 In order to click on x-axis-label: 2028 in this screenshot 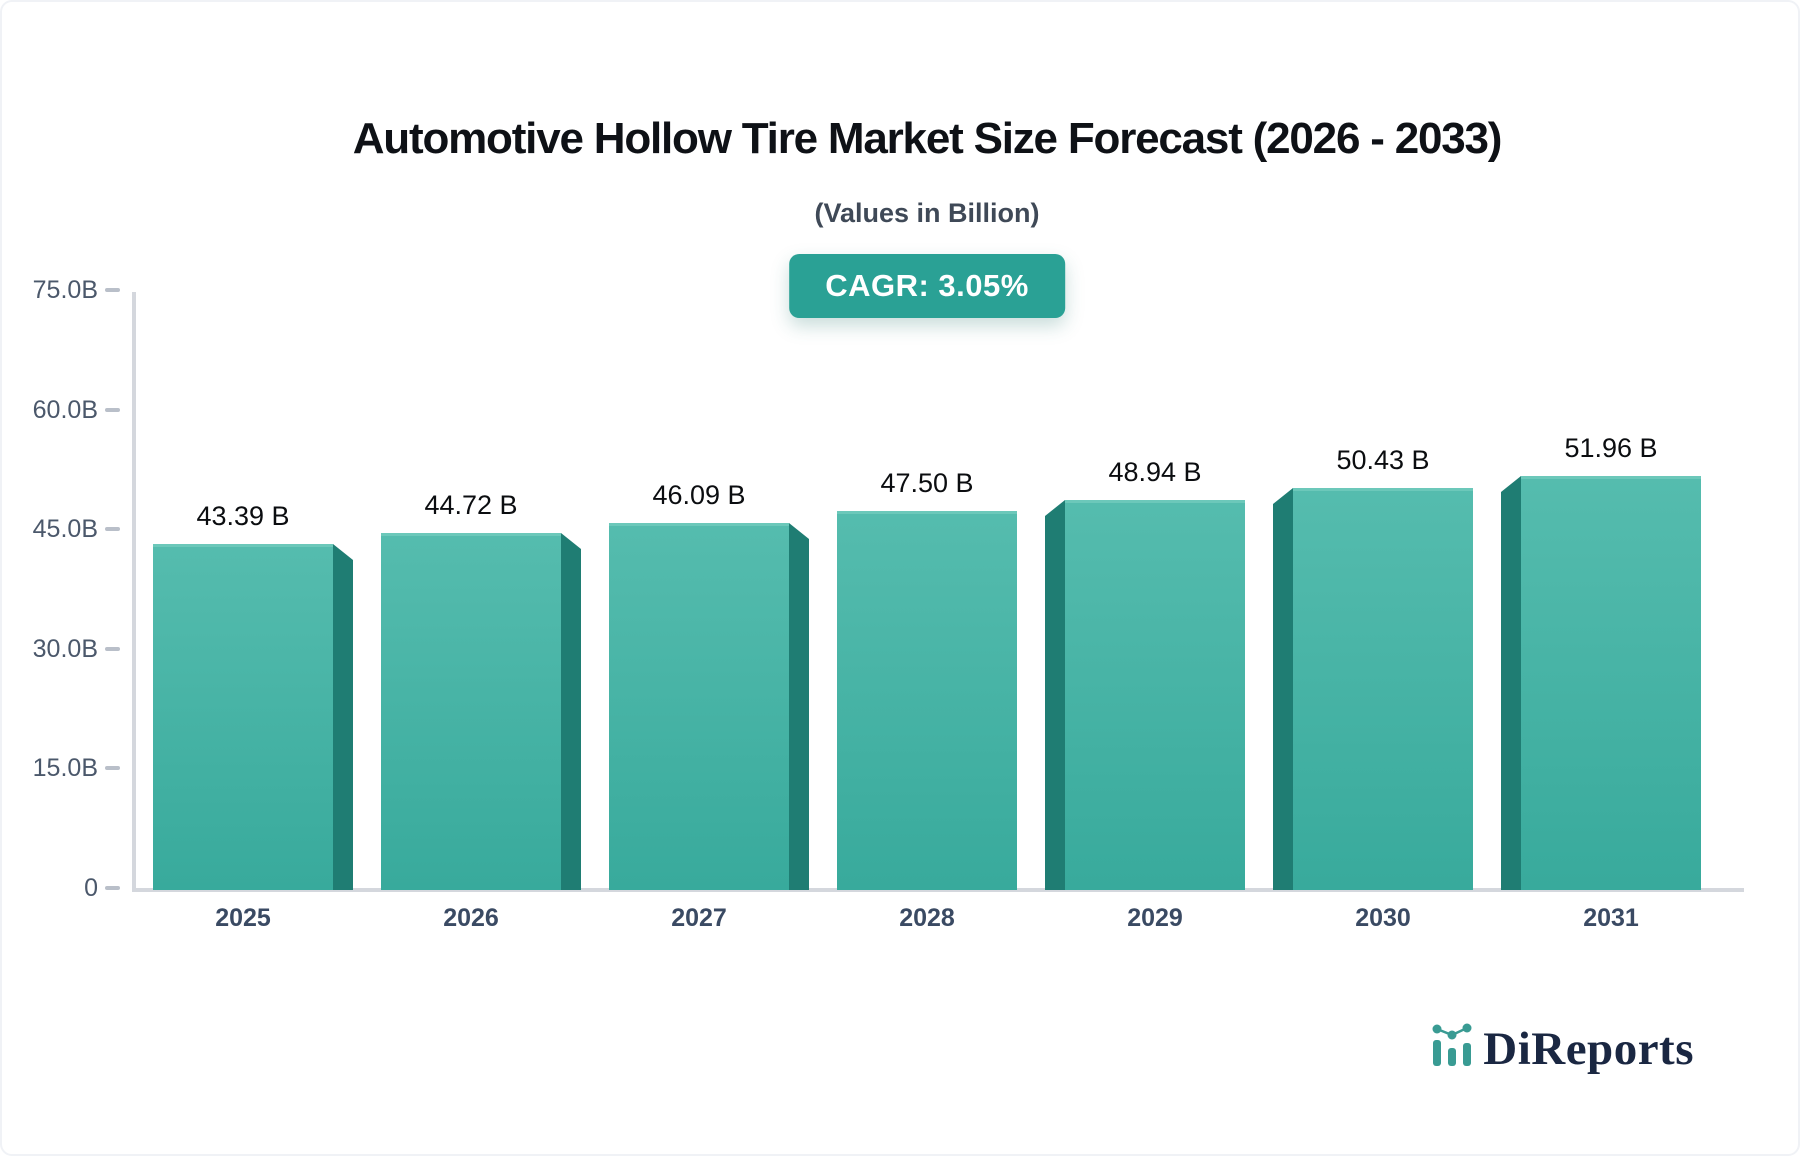, I will do `click(927, 918)`.